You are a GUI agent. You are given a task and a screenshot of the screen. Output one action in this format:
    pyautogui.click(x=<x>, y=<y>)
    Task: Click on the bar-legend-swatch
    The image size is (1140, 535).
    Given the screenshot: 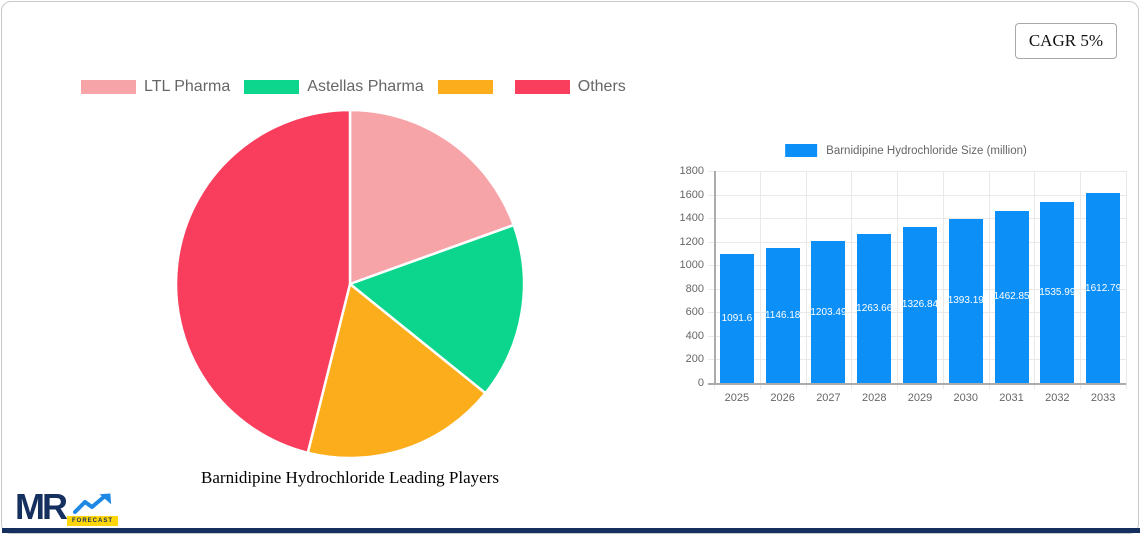 What is the action you would take?
    pyautogui.click(x=801, y=150)
    